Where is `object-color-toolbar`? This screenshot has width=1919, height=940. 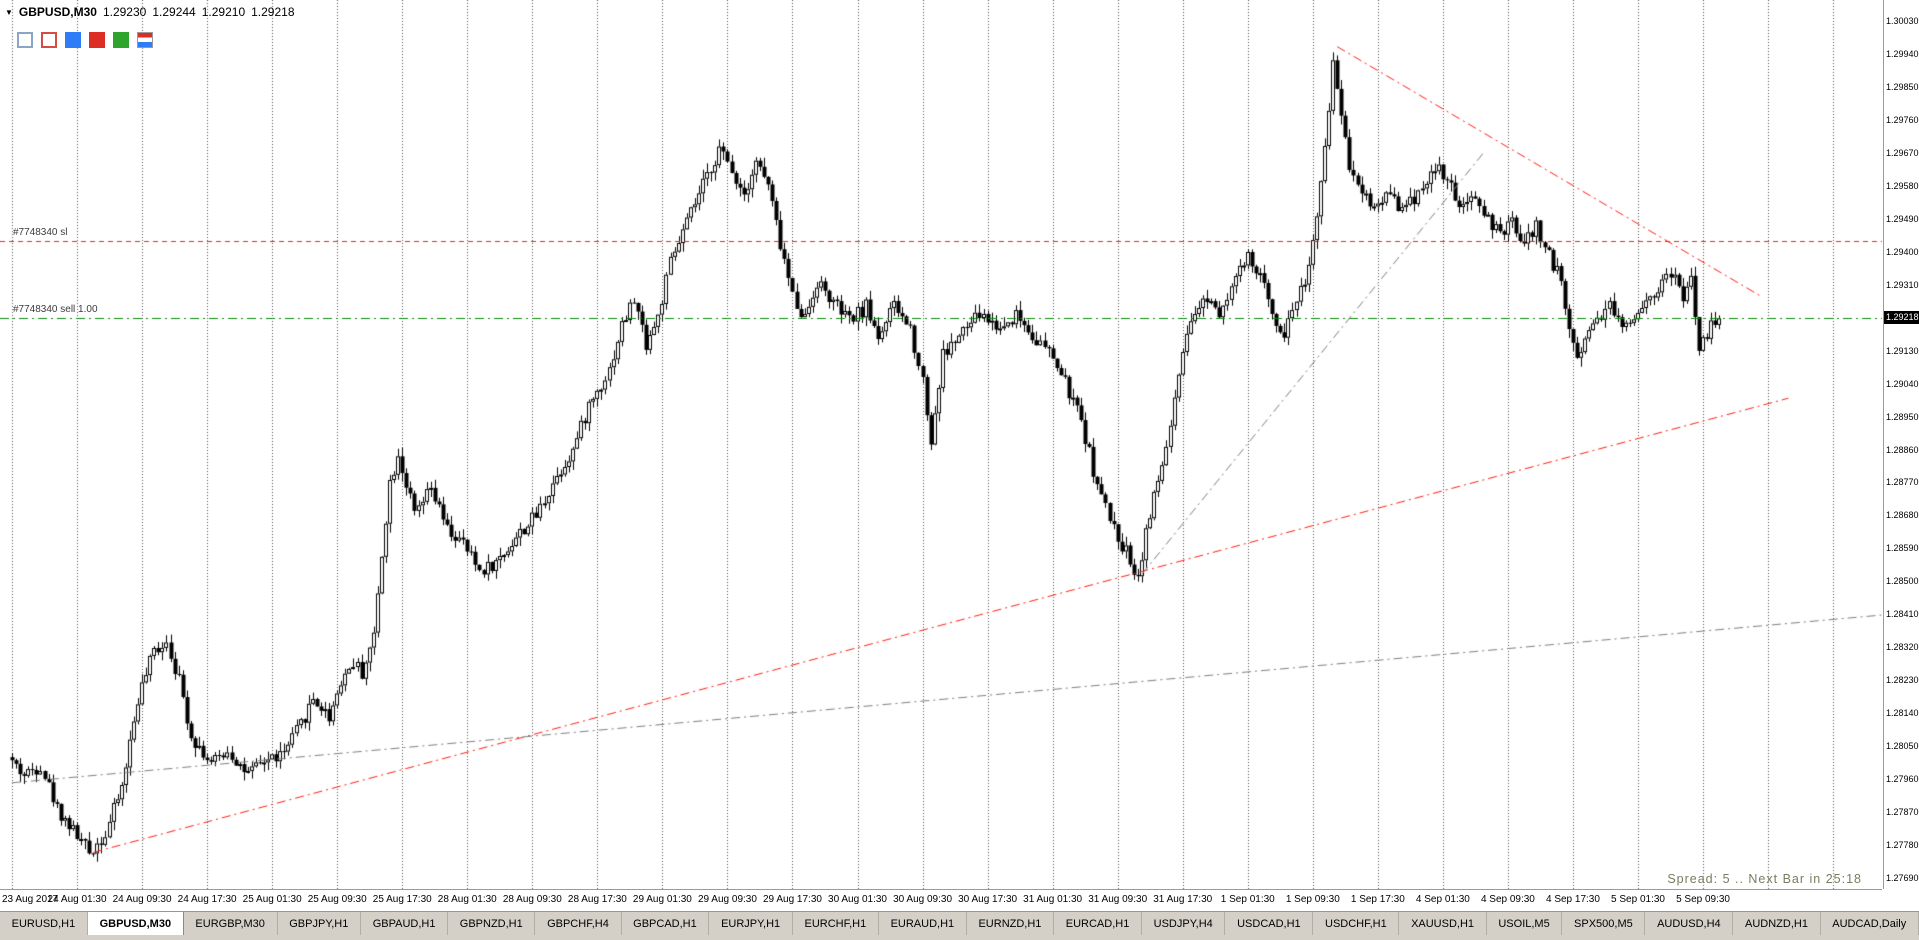
object-color-toolbar is located at coordinates (85, 40).